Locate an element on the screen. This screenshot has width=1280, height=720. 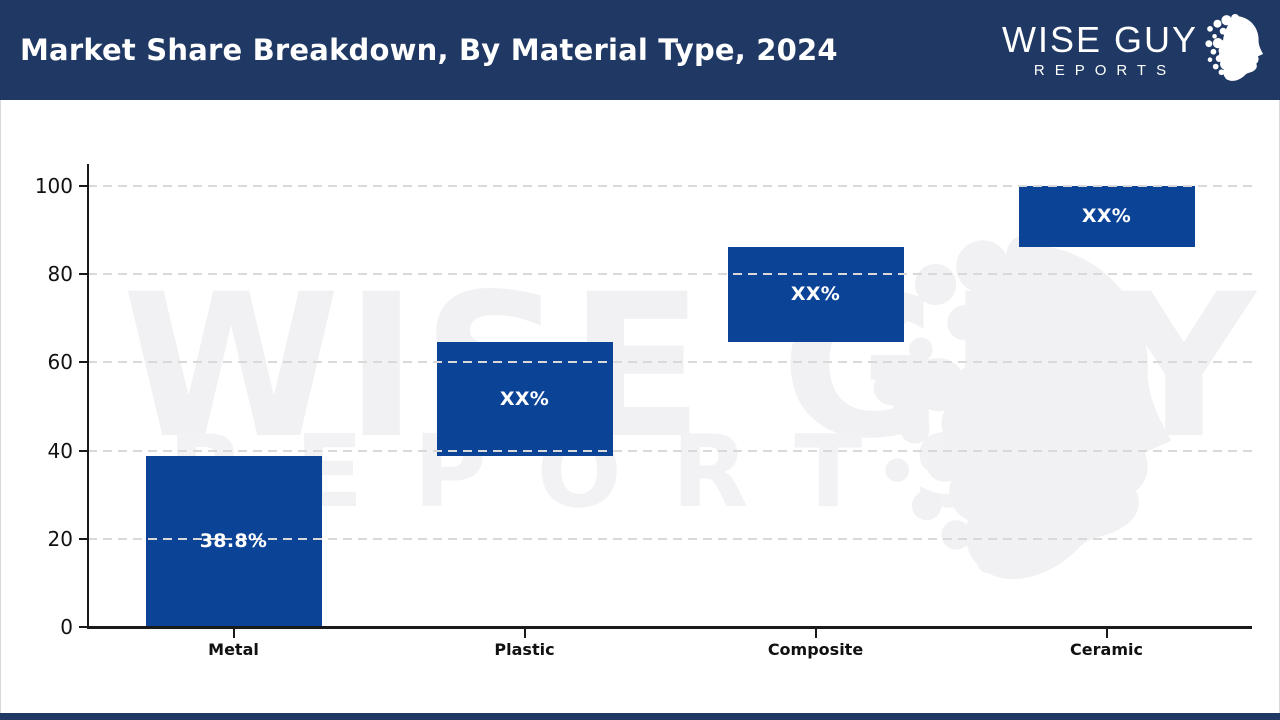
bar-value-ceramic: XX% is located at coordinates (1106, 216).